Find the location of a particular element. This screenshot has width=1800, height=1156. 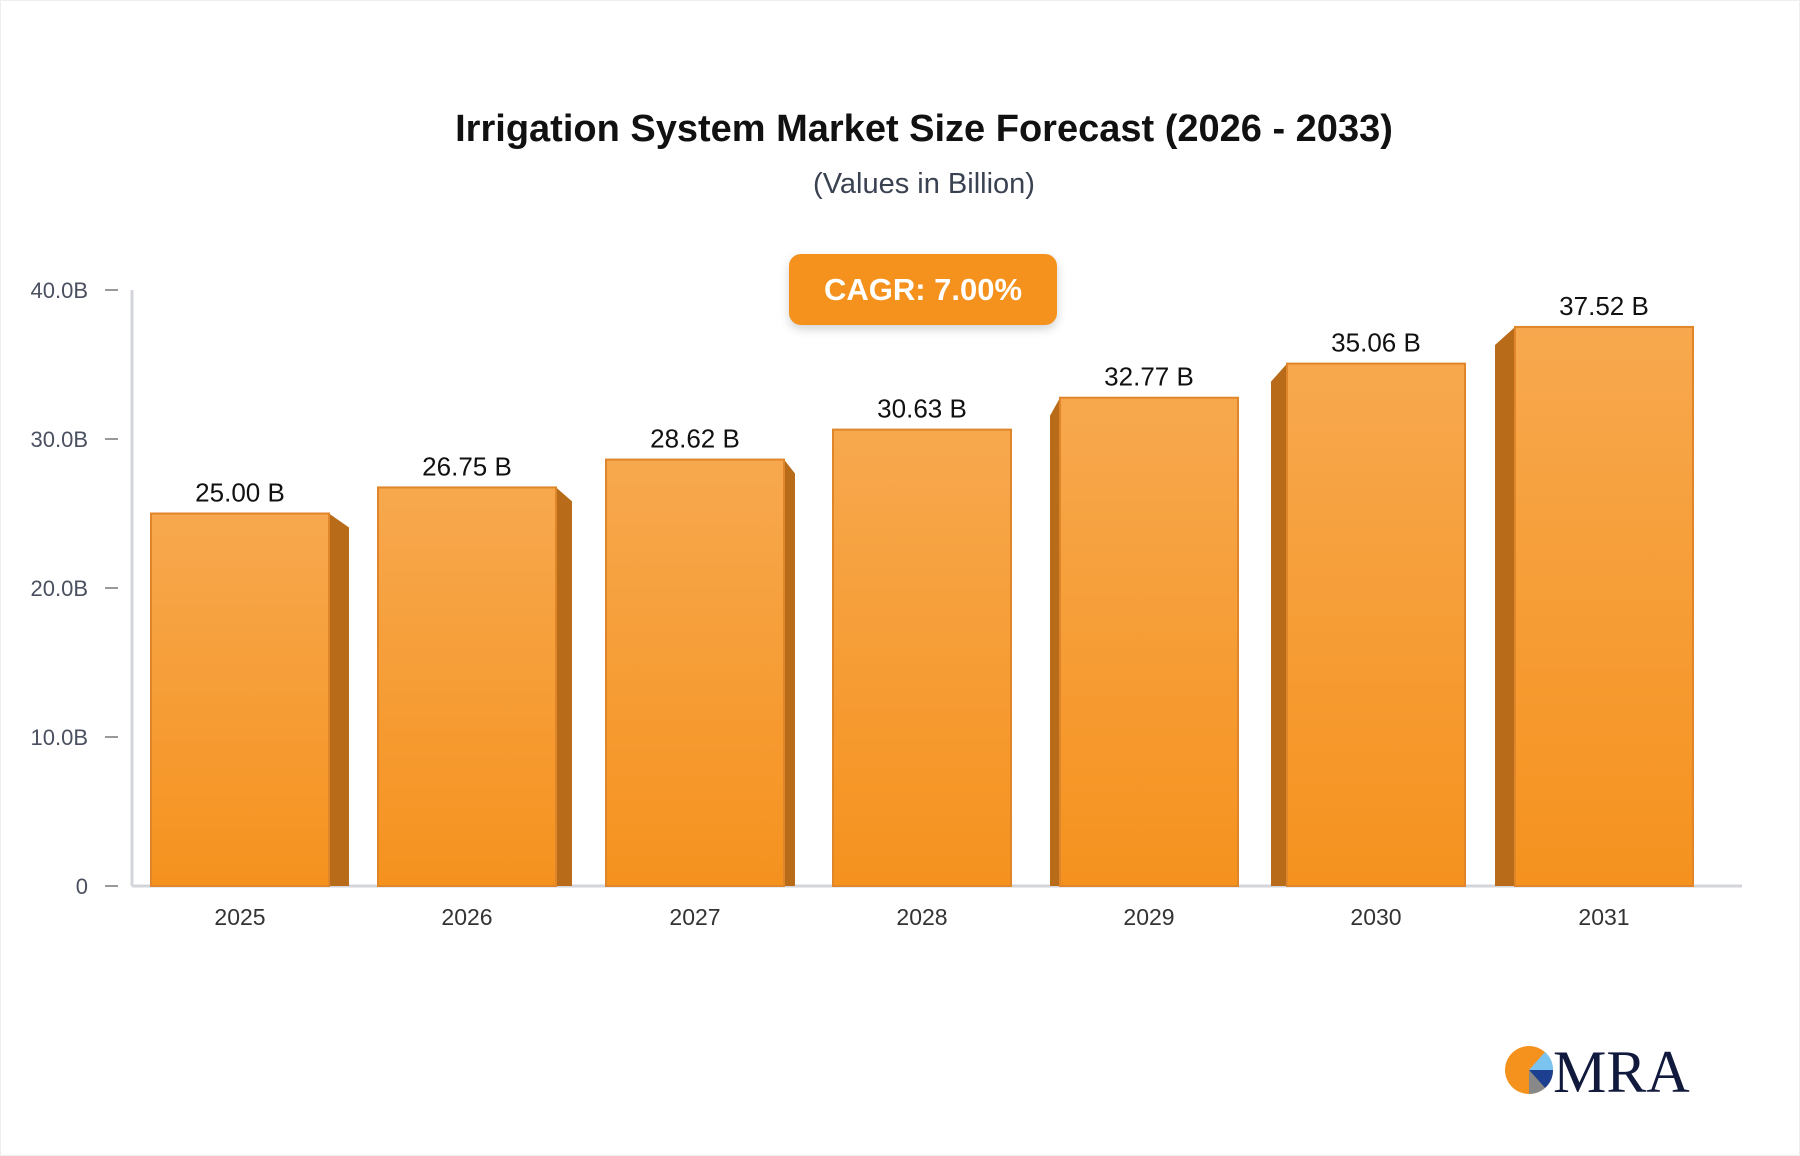

data-label: 26.75 B is located at coordinates (467, 466).